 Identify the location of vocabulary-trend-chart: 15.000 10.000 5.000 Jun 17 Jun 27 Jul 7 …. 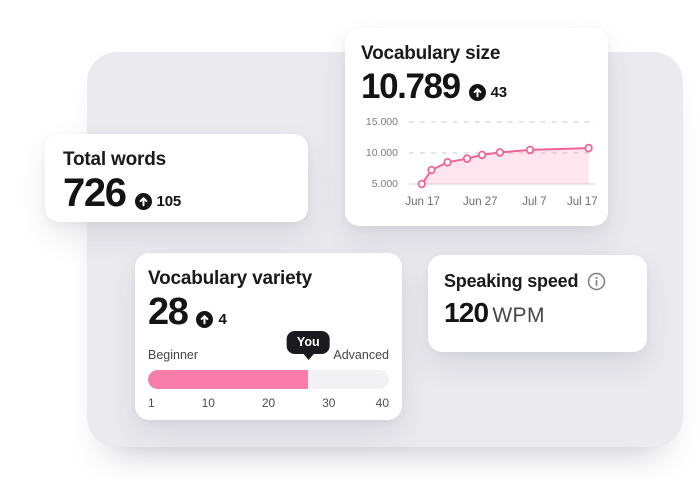
(478, 164).